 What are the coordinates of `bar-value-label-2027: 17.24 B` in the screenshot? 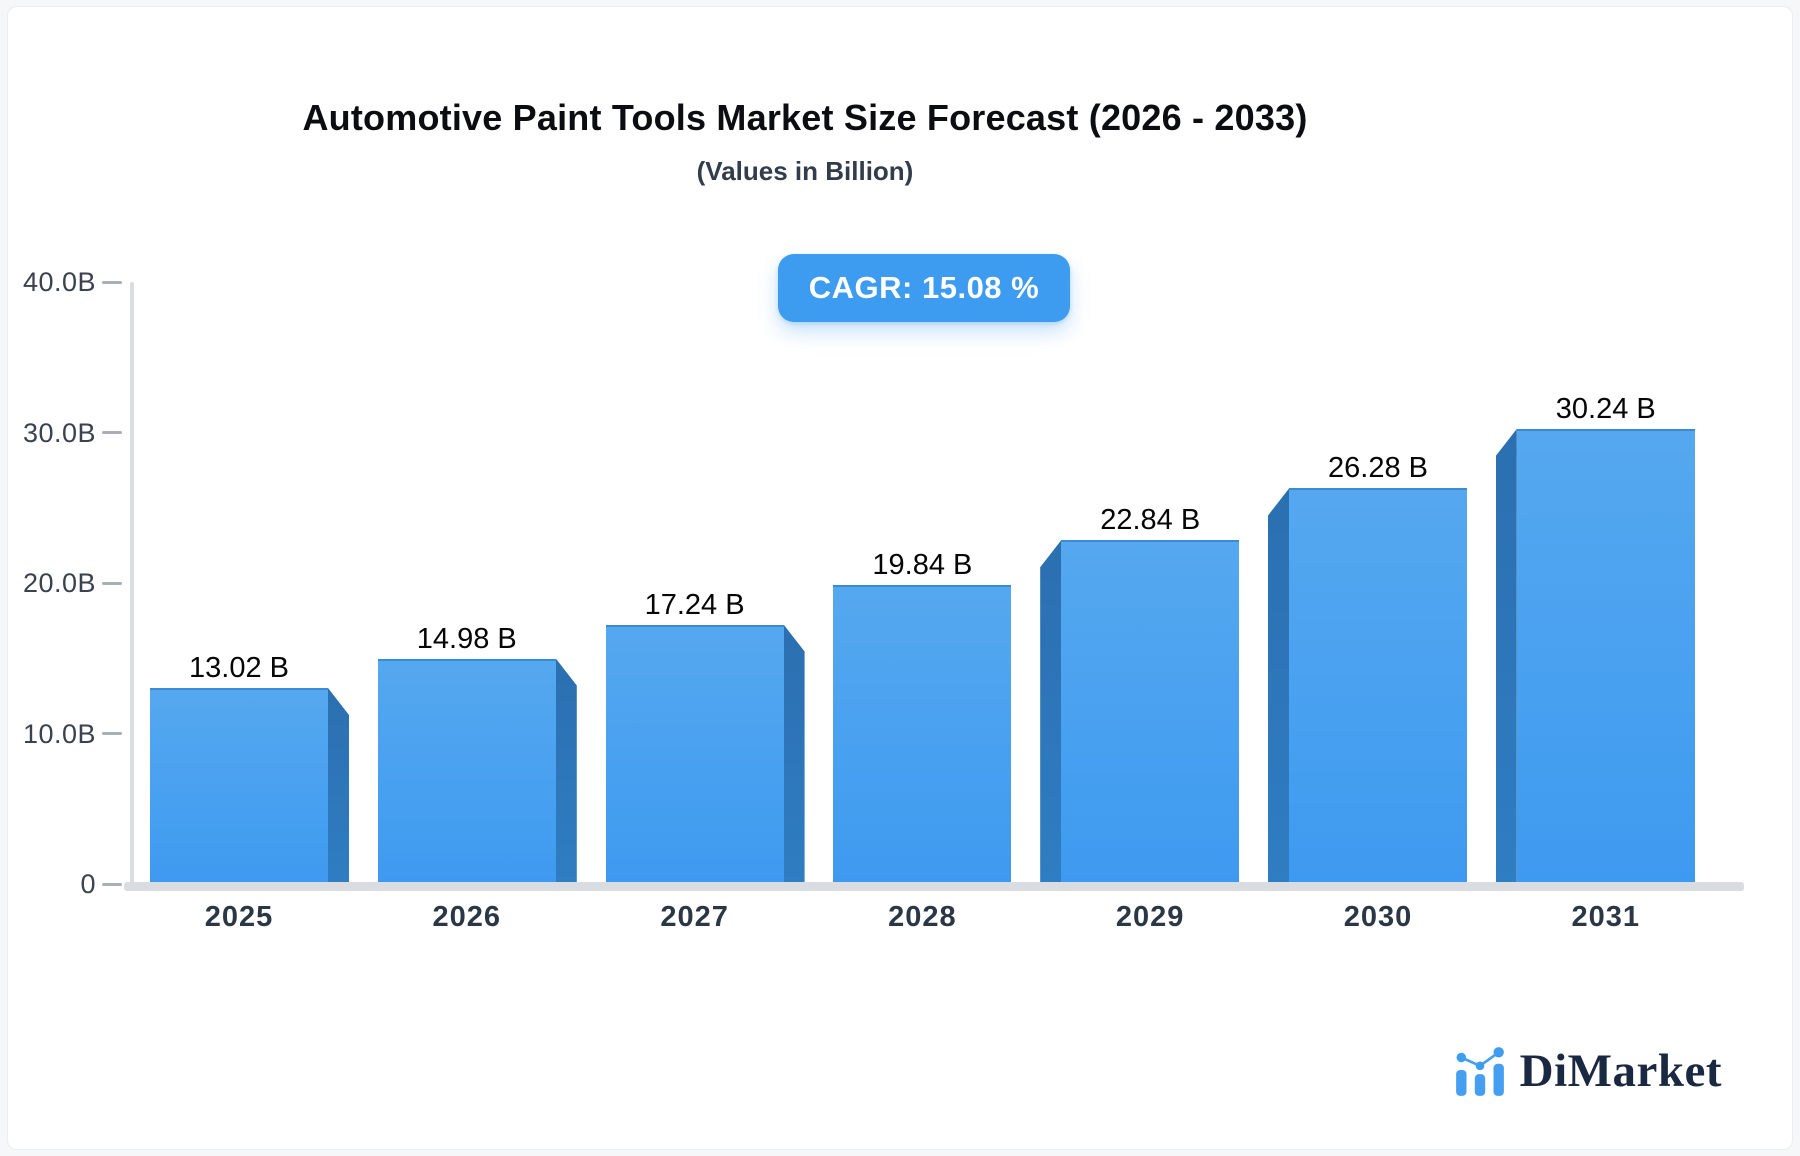 It's located at (694, 604).